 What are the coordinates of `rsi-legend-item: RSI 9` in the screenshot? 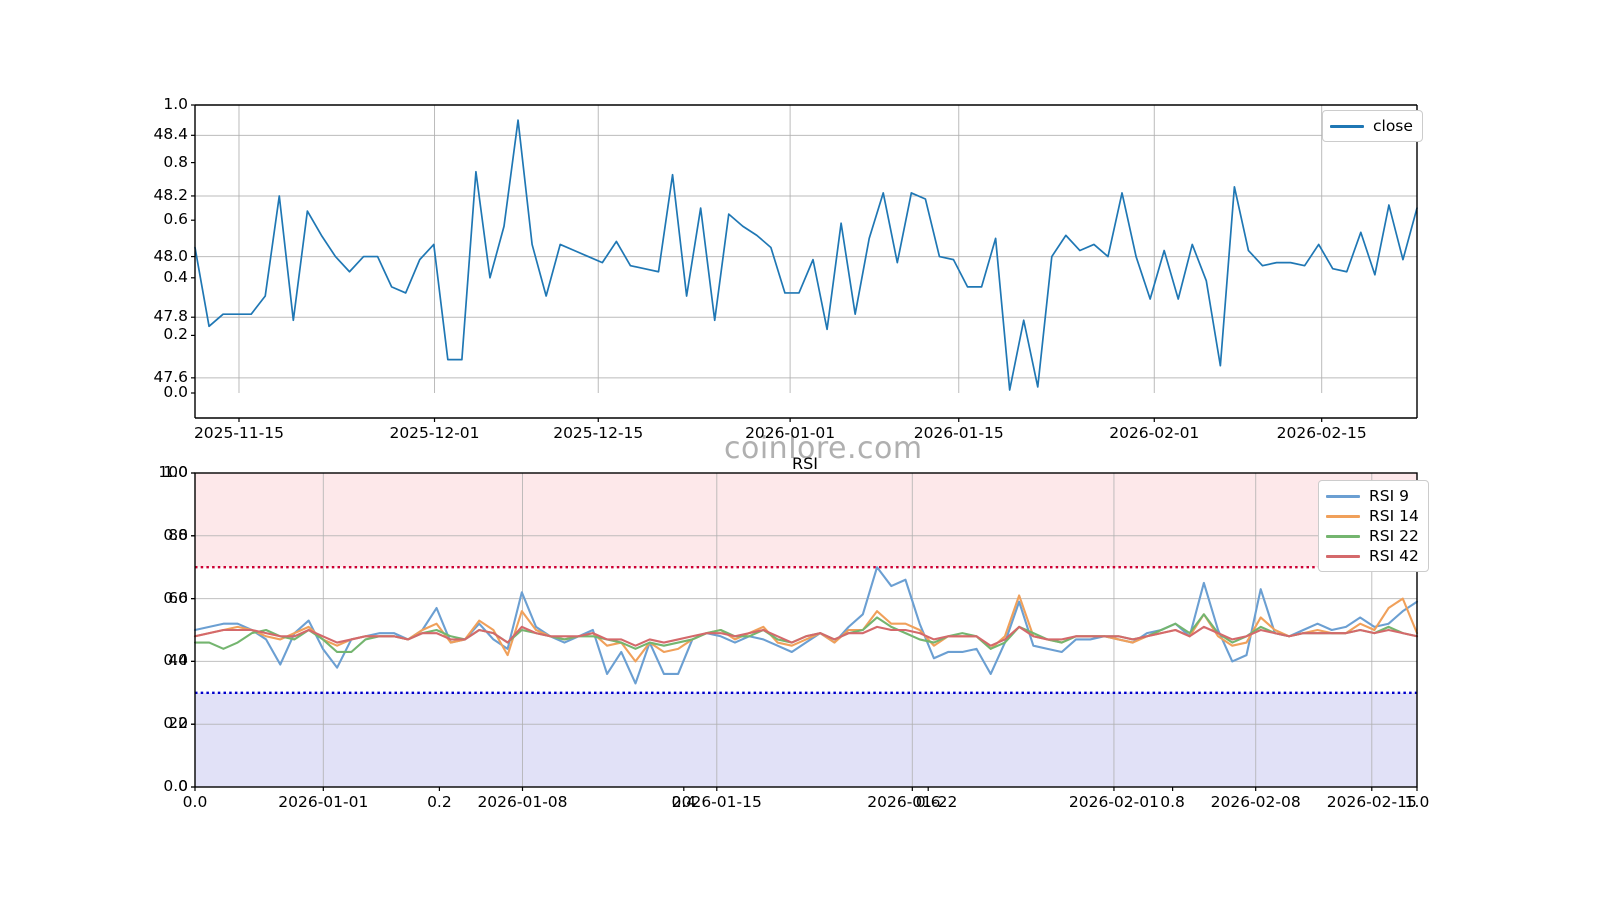 It's located at (1372, 496).